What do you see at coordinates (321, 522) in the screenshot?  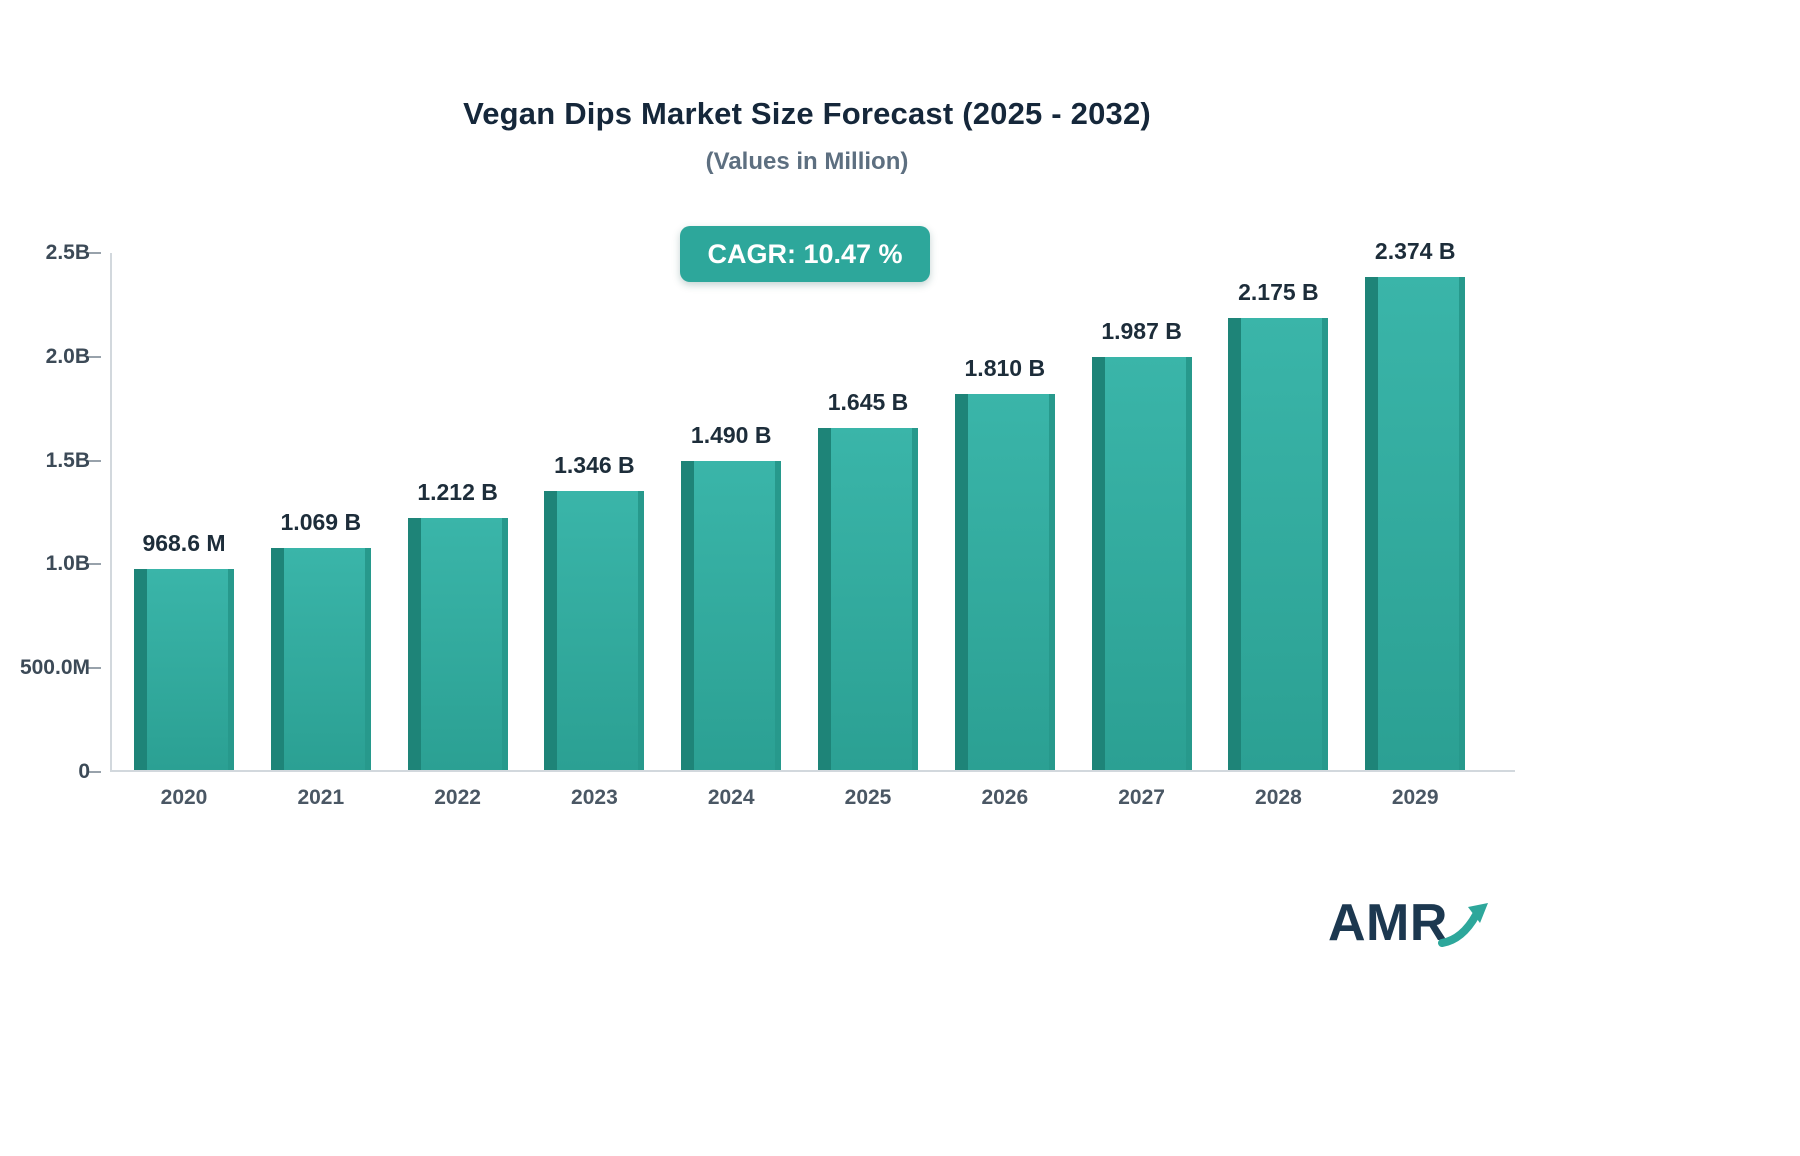 I see `bar-value-label: 1.069 B` at bounding box center [321, 522].